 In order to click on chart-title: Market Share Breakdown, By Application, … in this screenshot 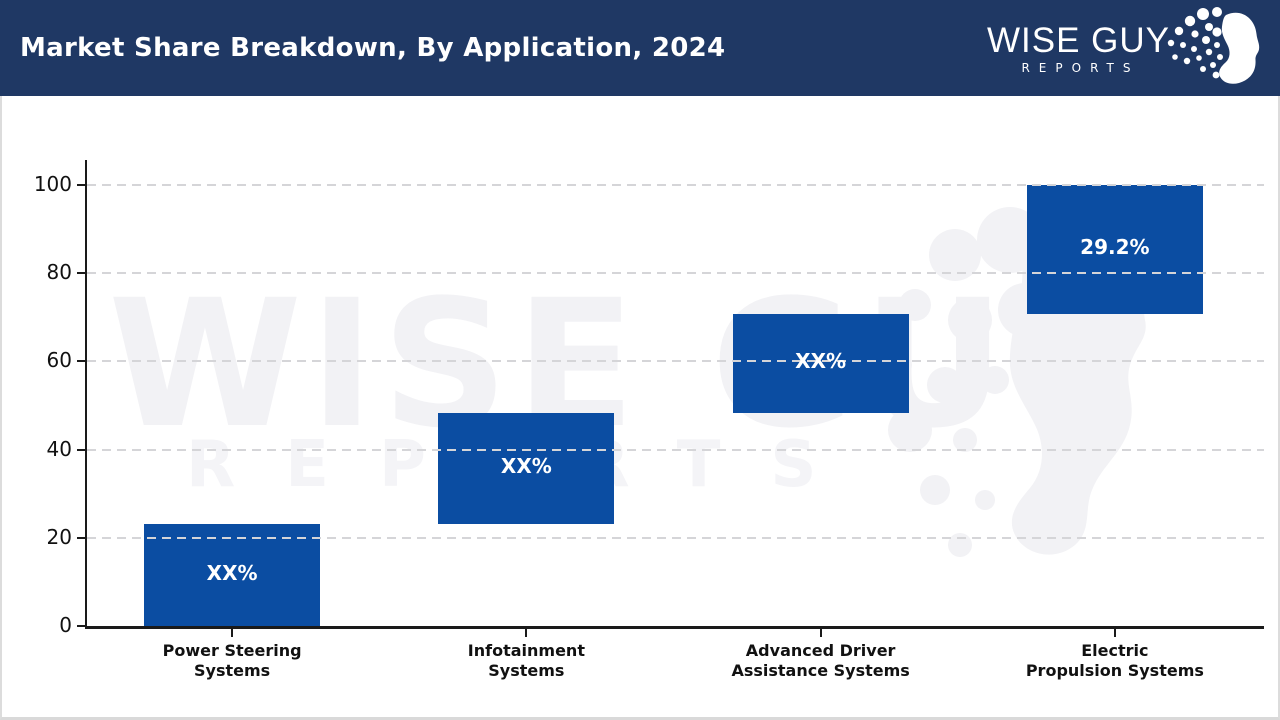, I will do `click(373, 48)`.